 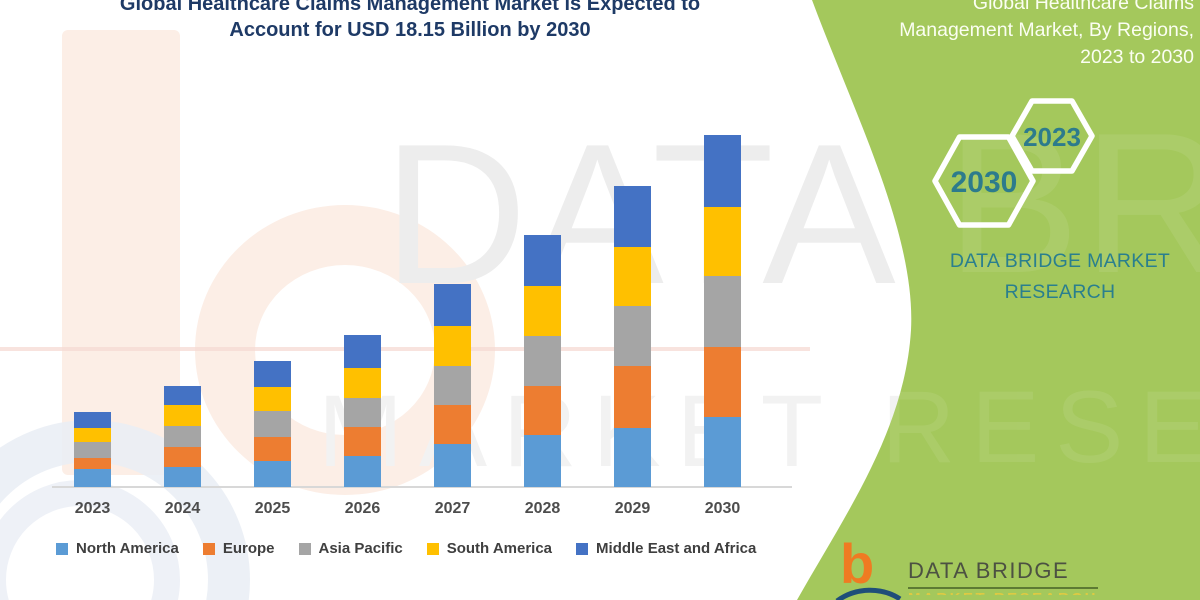 What do you see at coordinates (1083, 7) in the screenshot?
I see `side-panel-title-line1: Global Healthcare Claims` at bounding box center [1083, 7].